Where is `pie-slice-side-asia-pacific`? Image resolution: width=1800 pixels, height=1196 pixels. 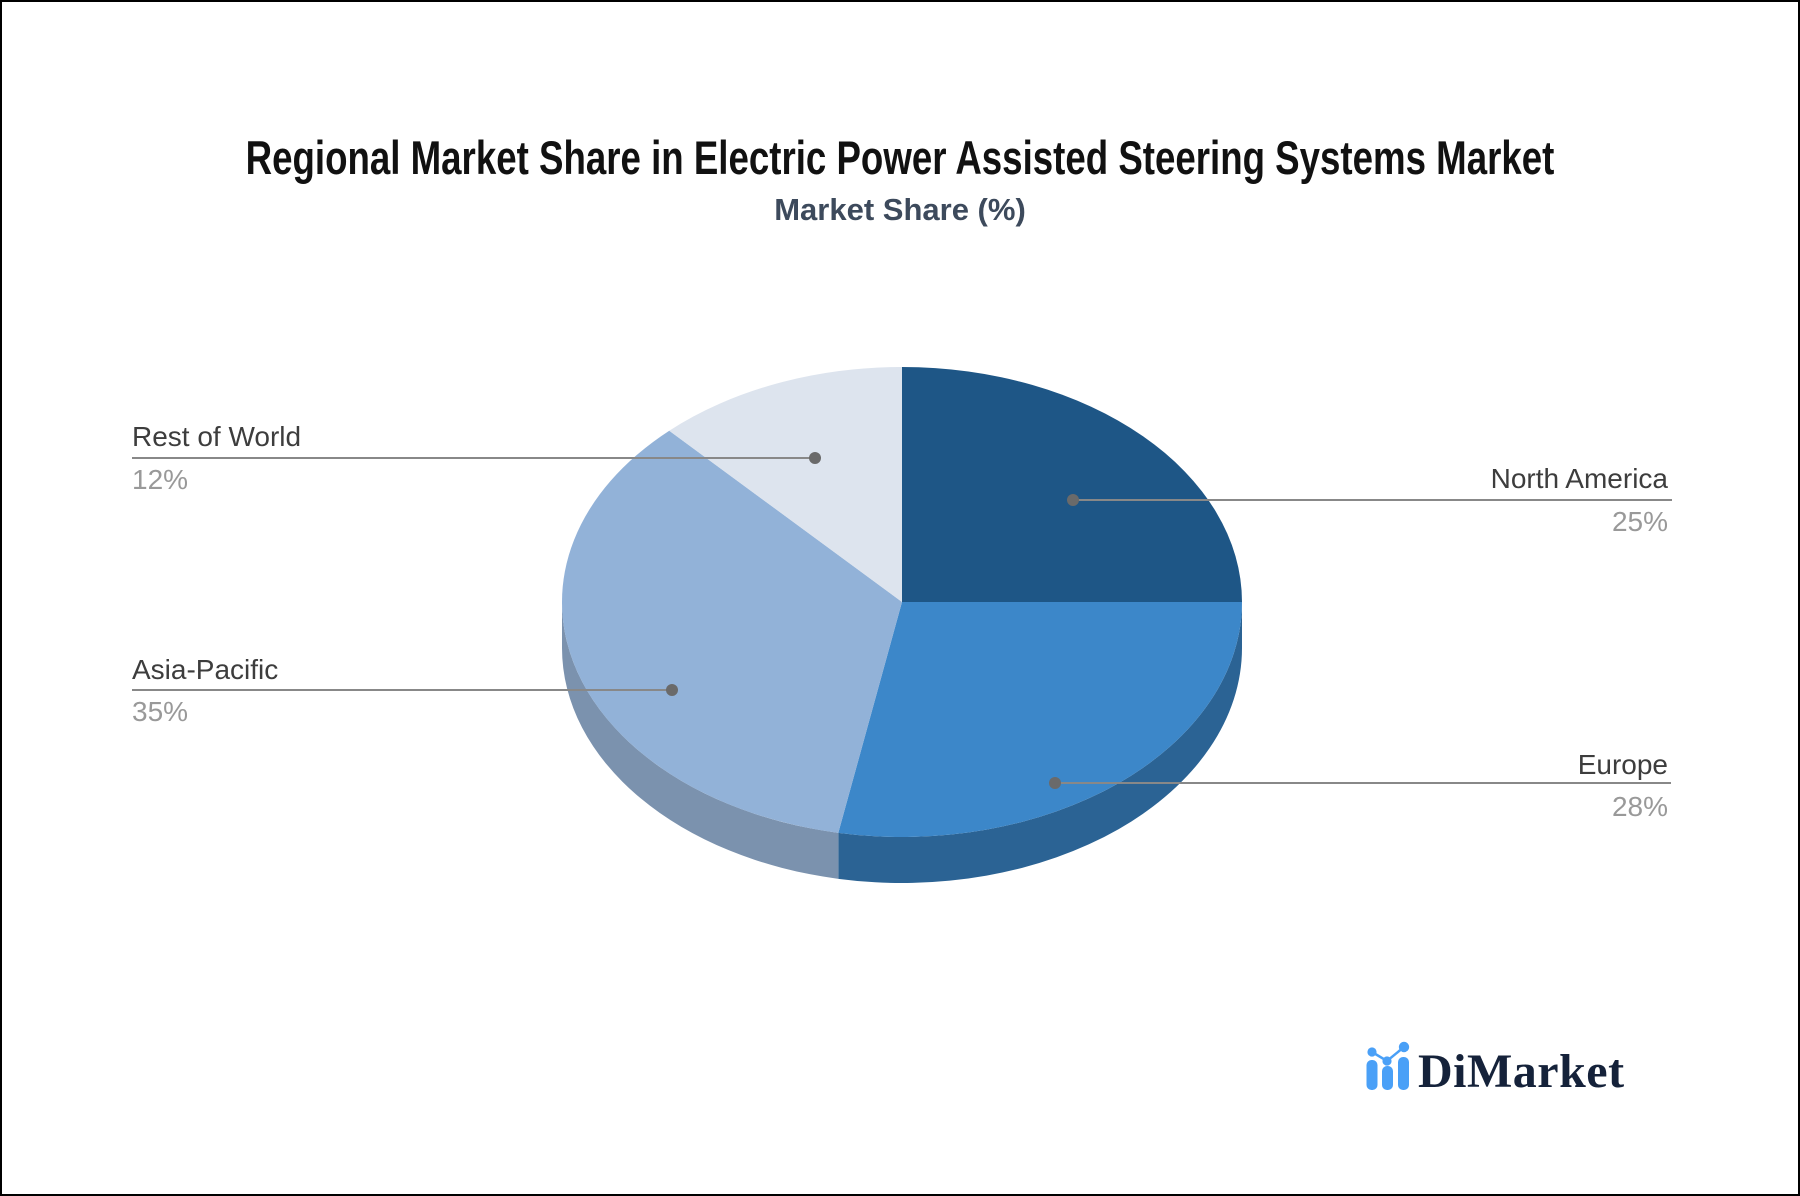 pie-slice-side-asia-pacific is located at coordinates (700, 740).